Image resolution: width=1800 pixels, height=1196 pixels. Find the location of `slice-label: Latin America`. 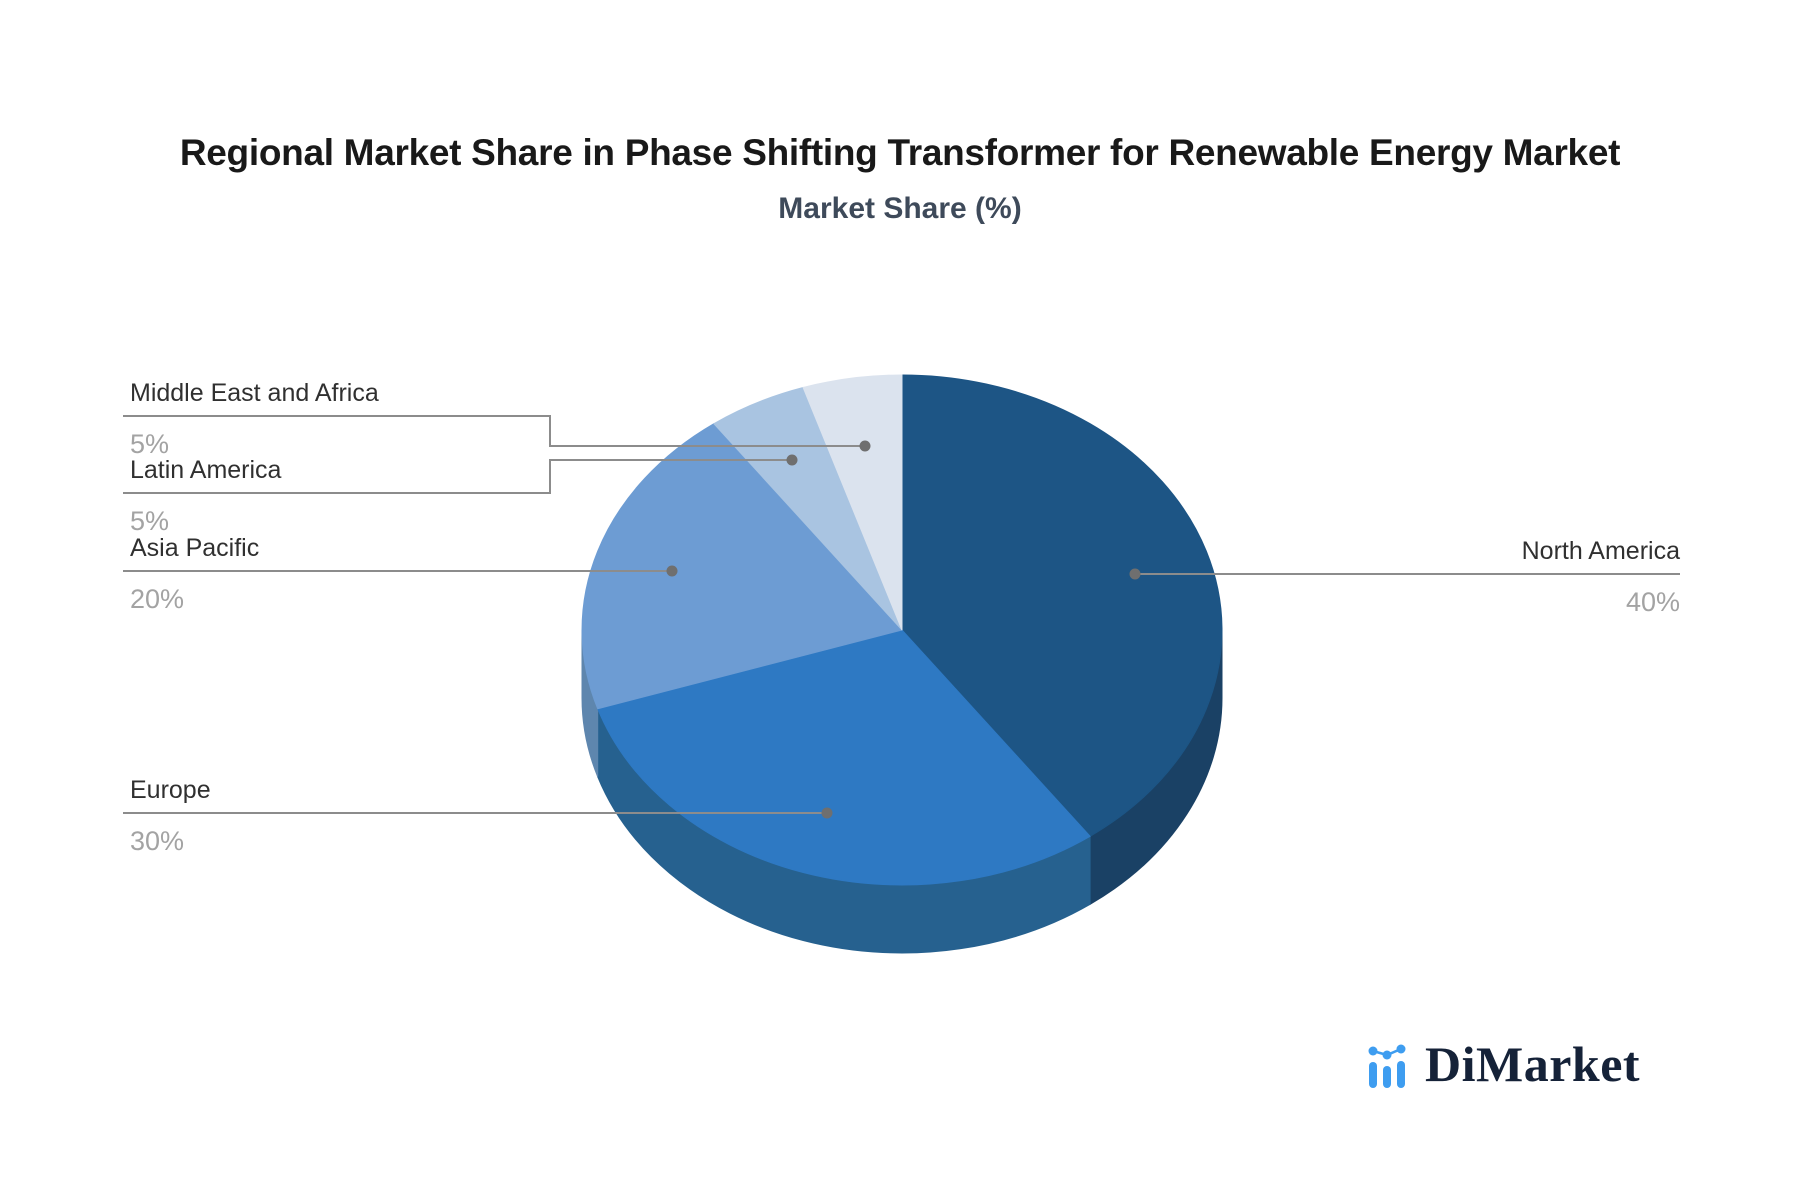

slice-label: Latin America is located at coordinates (206, 470).